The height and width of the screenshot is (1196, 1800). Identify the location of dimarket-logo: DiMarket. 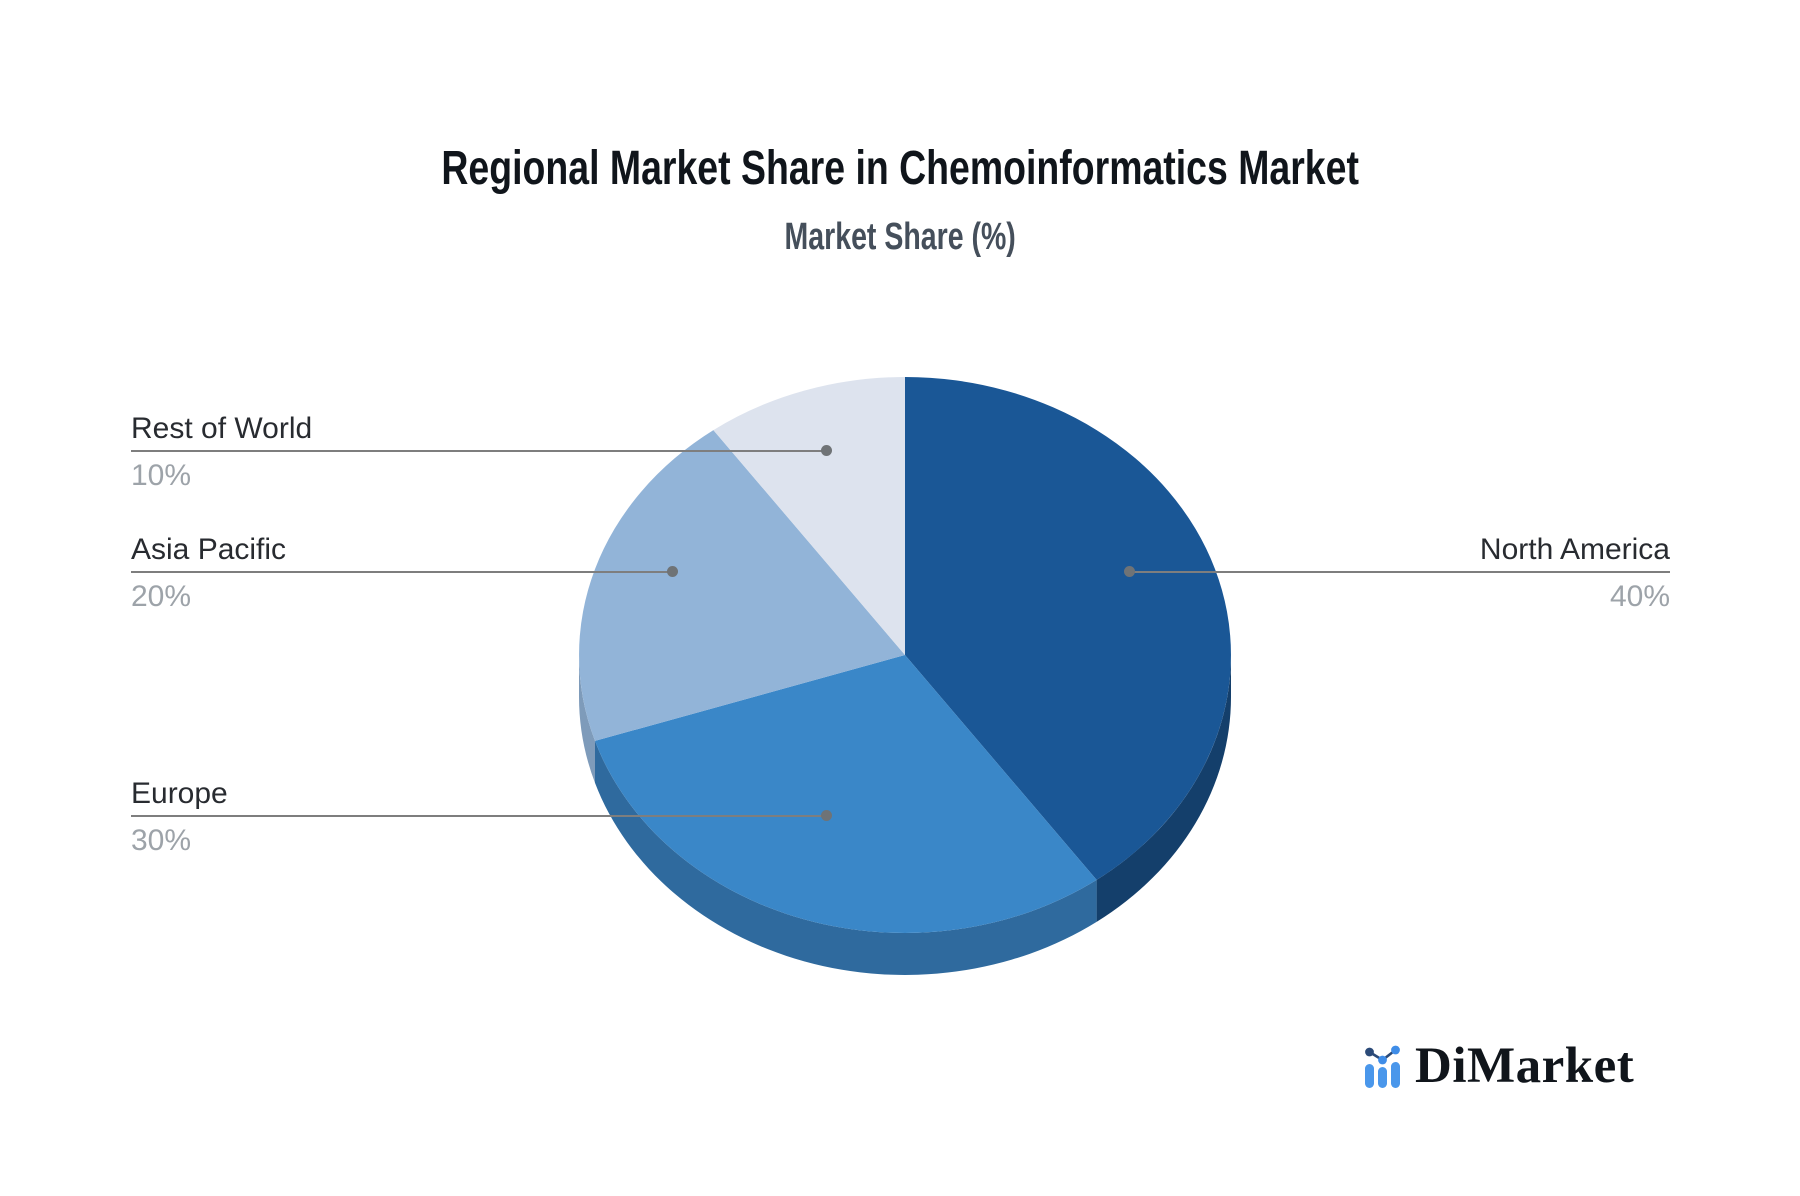
(1499, 1066).